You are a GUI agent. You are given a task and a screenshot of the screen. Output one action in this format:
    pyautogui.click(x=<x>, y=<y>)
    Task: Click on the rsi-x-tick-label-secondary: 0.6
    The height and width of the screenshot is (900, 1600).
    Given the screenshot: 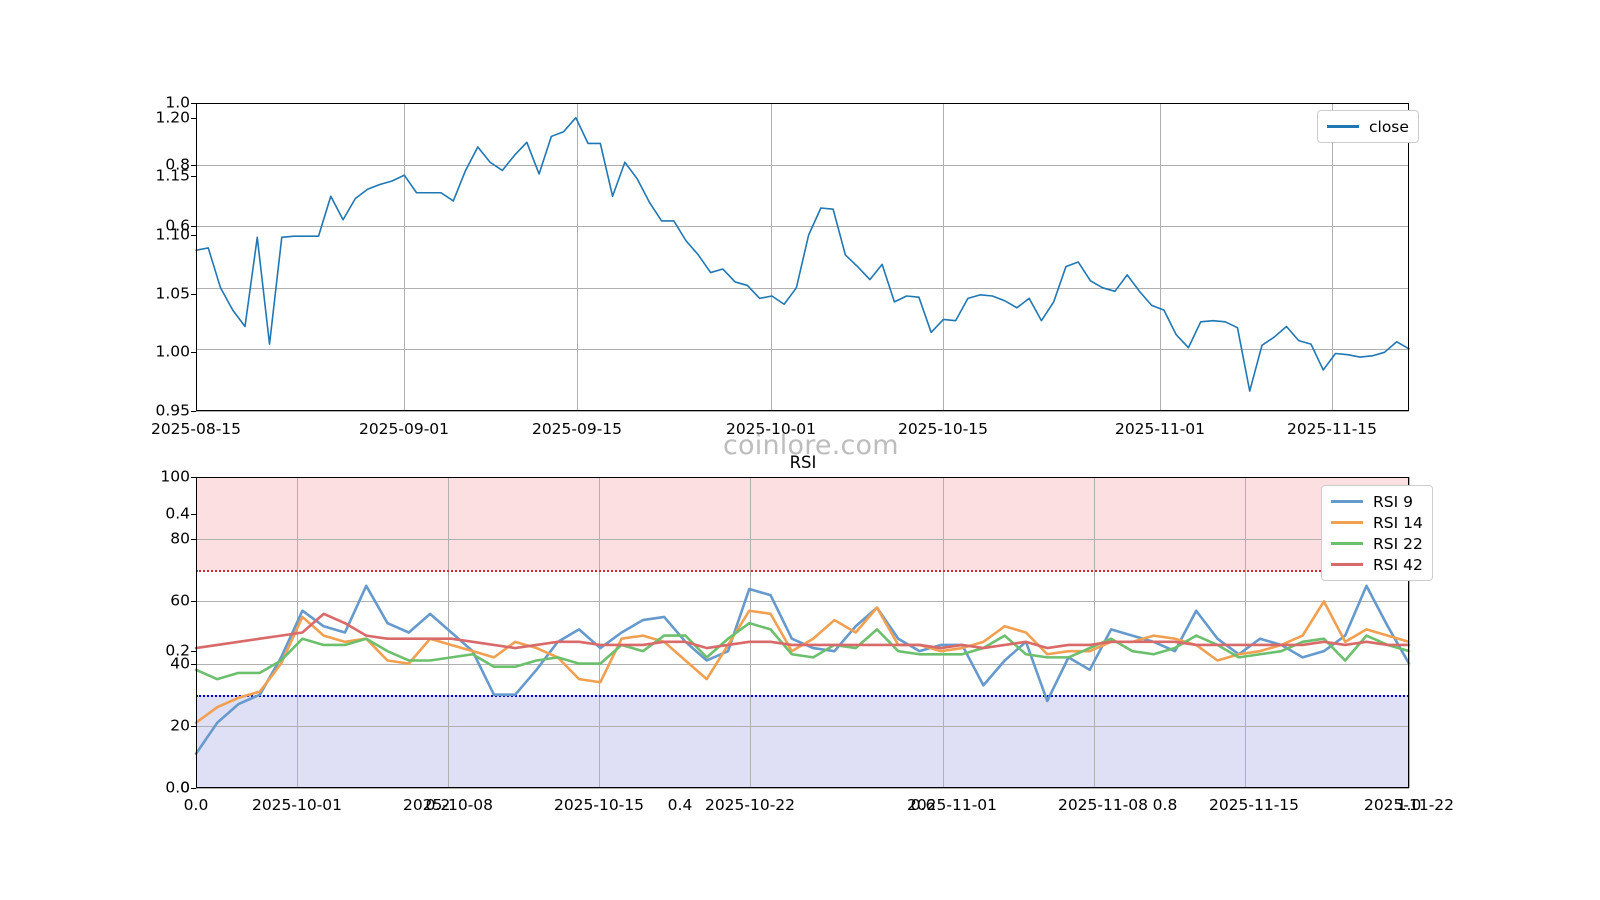 What is the action you would take?
    pyautogui.click(x=923, y=805)
    